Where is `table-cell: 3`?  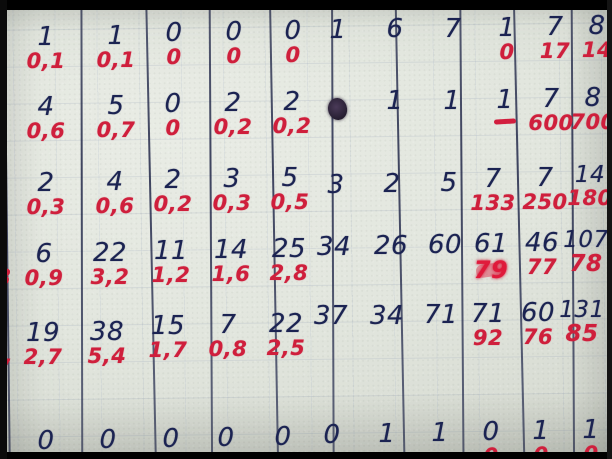 table-cell: 3 is located at coordinates (336, 185).